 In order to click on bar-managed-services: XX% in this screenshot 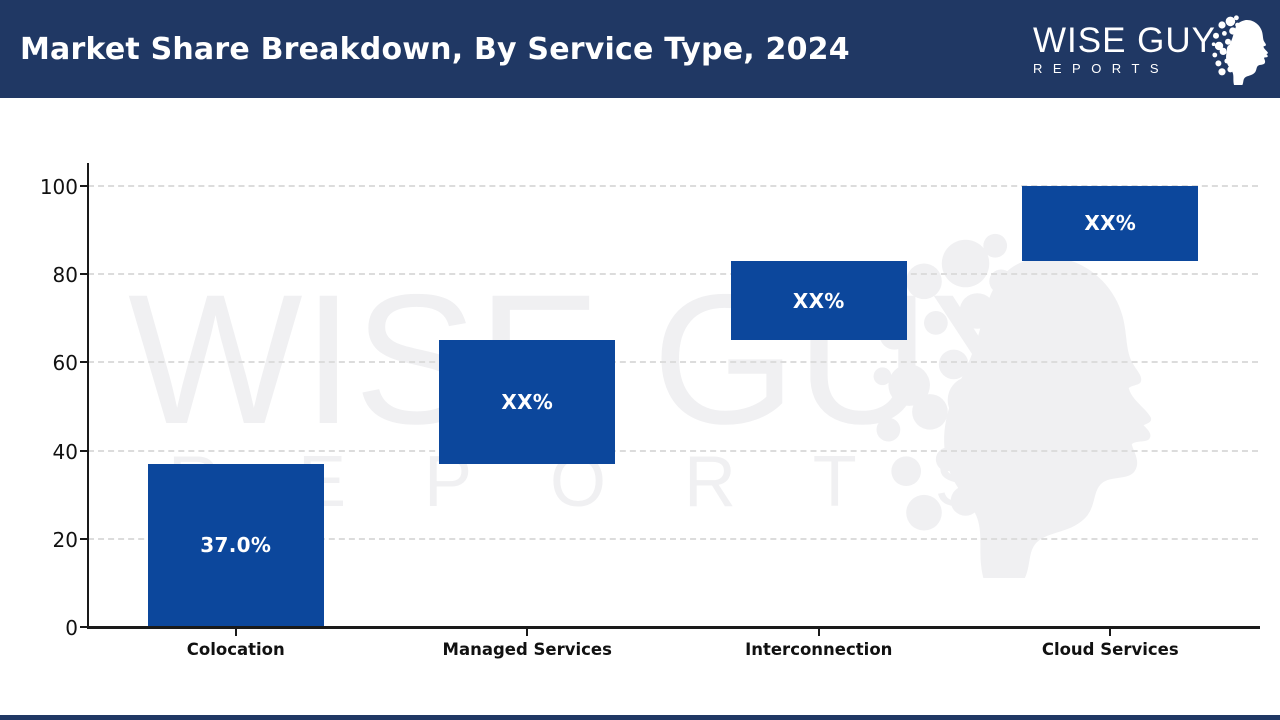, I will do `click(527, 402)`.